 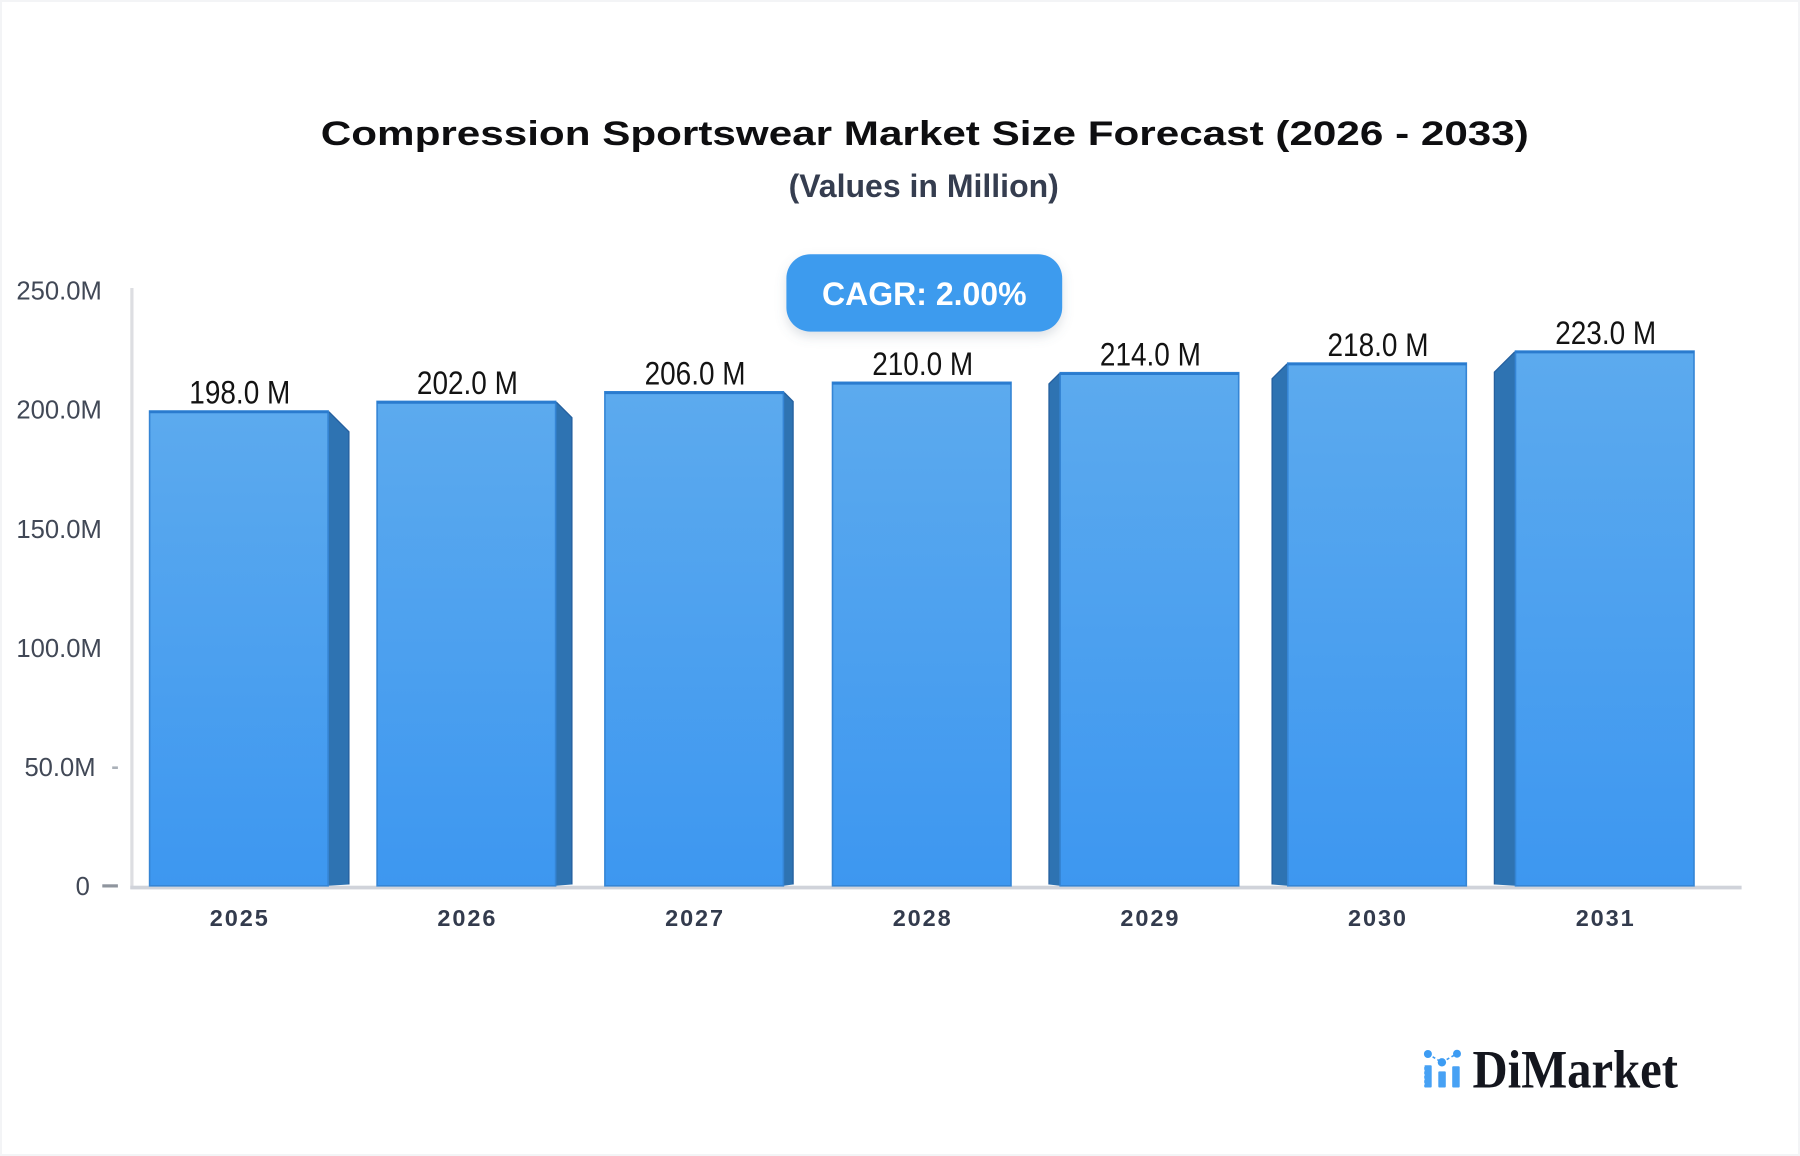 I want to click on svg-text: 2025, so click(x=239, y=918).